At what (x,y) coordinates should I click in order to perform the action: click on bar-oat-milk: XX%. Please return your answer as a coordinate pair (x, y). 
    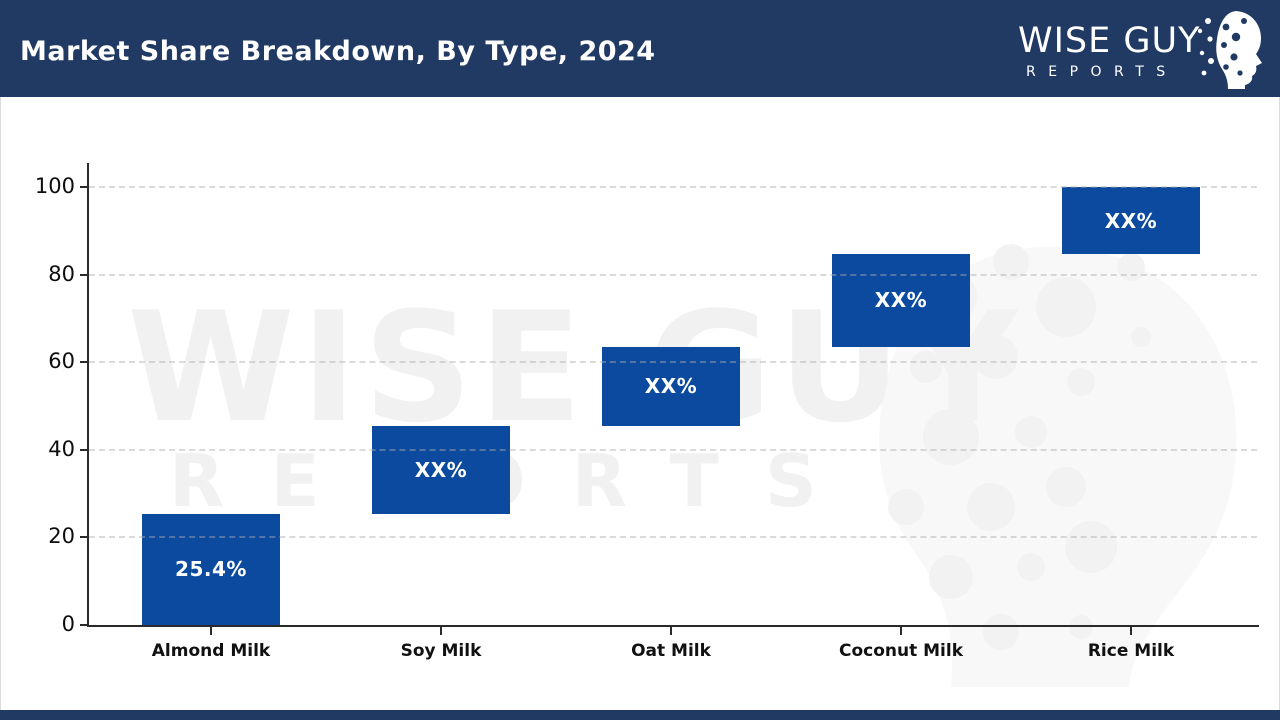
    Looking at the image, I should click on (671, 386).